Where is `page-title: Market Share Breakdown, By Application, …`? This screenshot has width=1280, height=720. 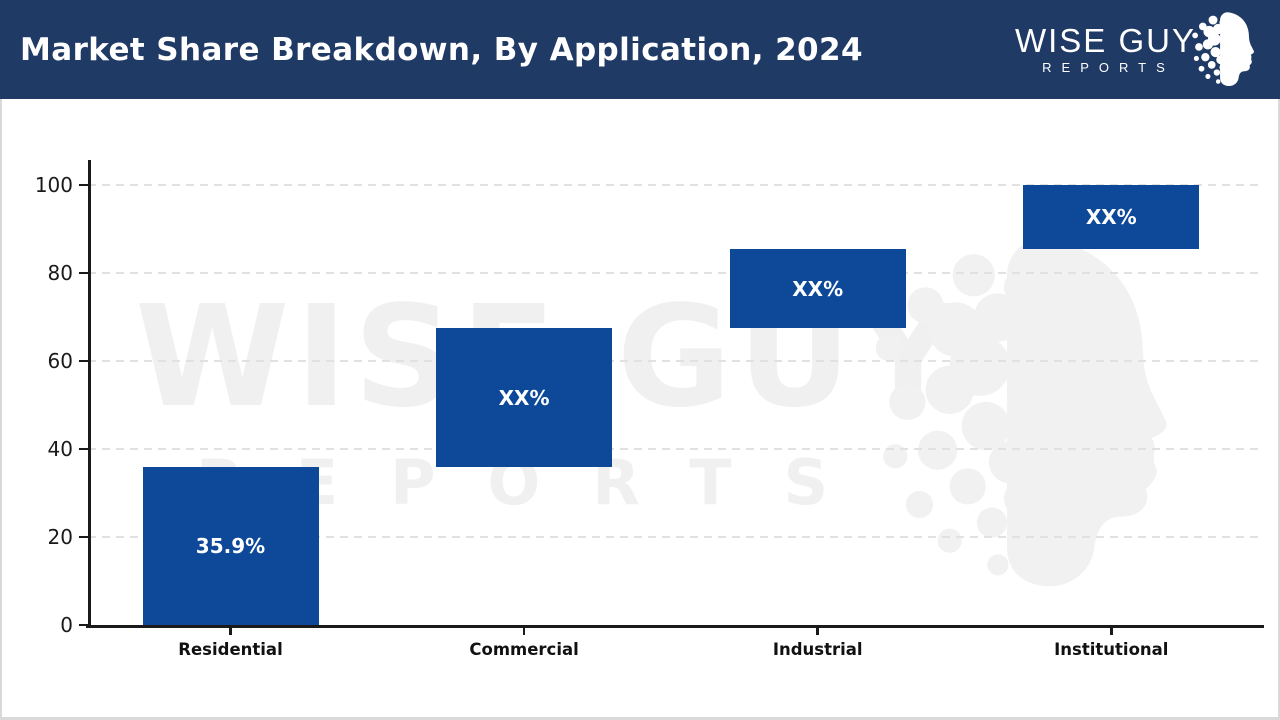 page-title: Market Share Breakdown, By Application, … is located at coordinates (441, 49).